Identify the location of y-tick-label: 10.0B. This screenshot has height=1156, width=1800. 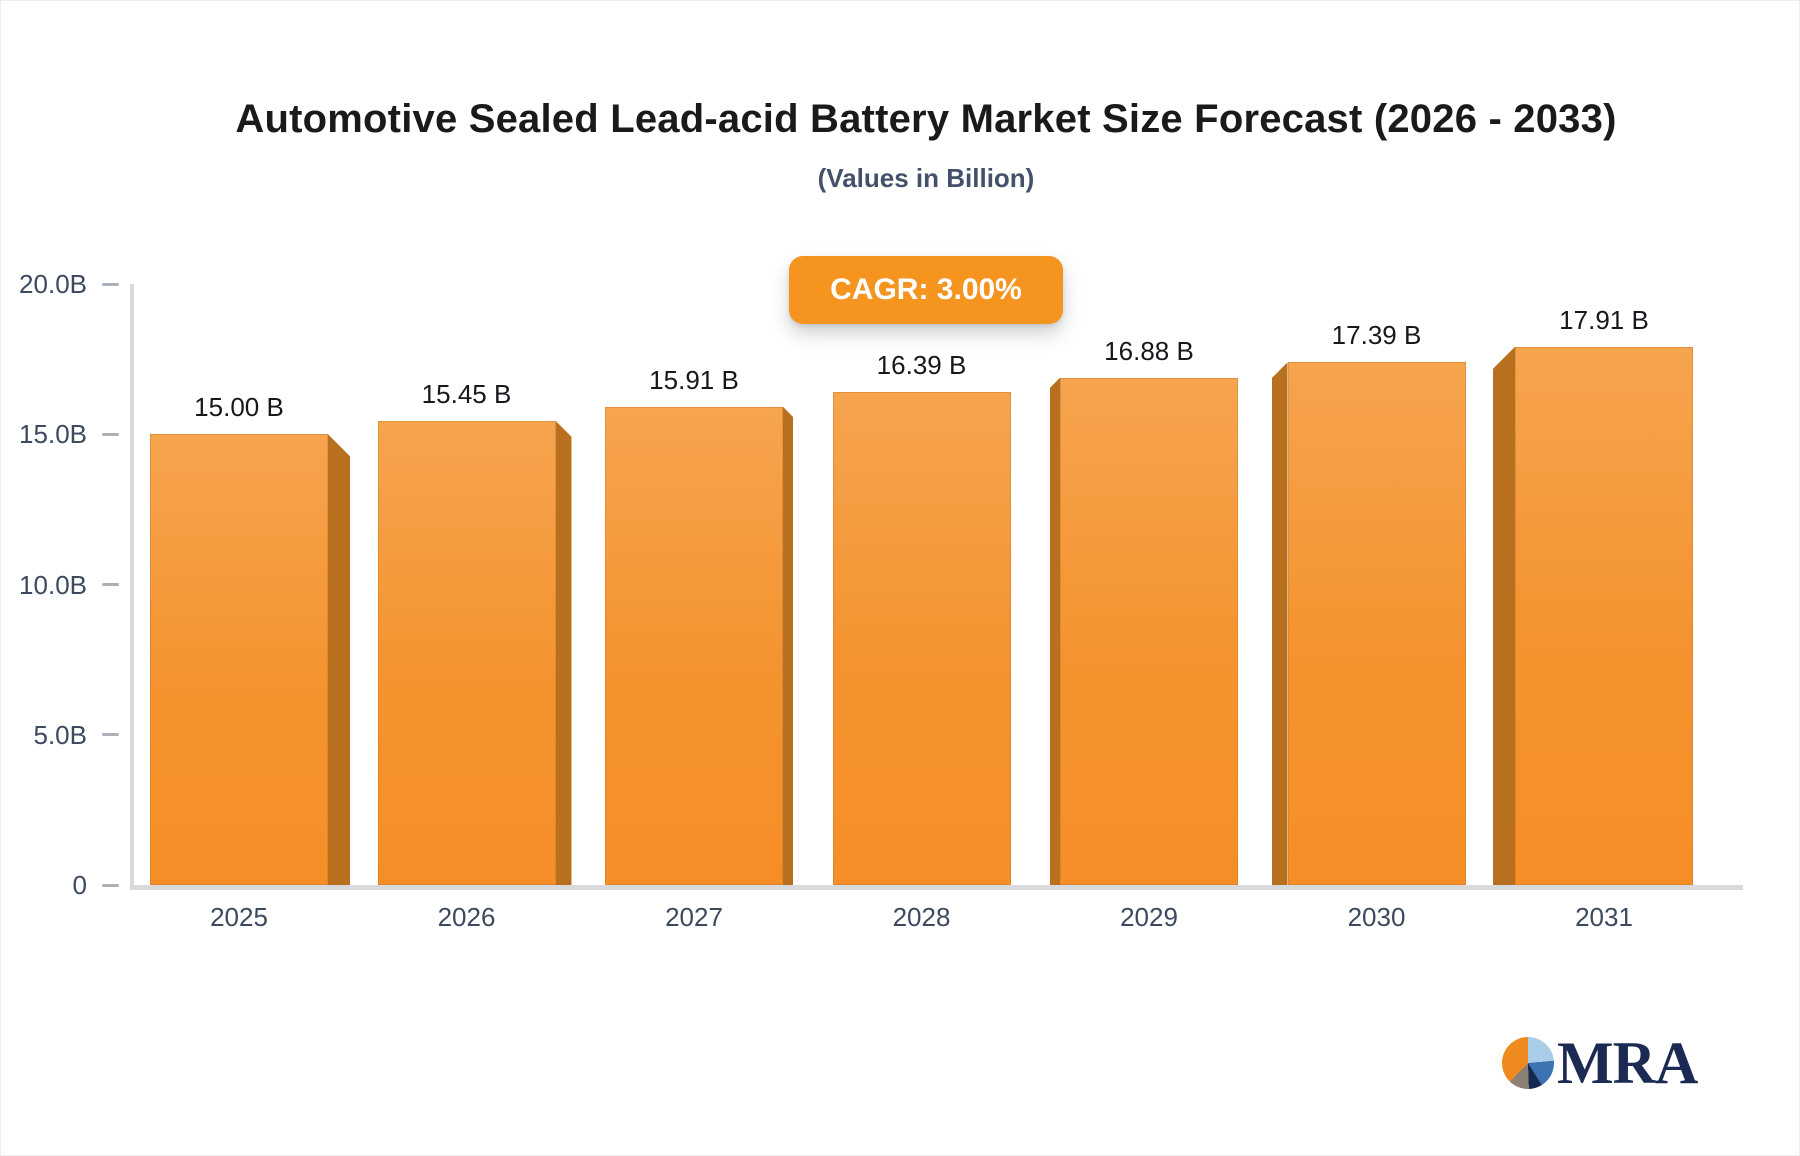
(53, 584).